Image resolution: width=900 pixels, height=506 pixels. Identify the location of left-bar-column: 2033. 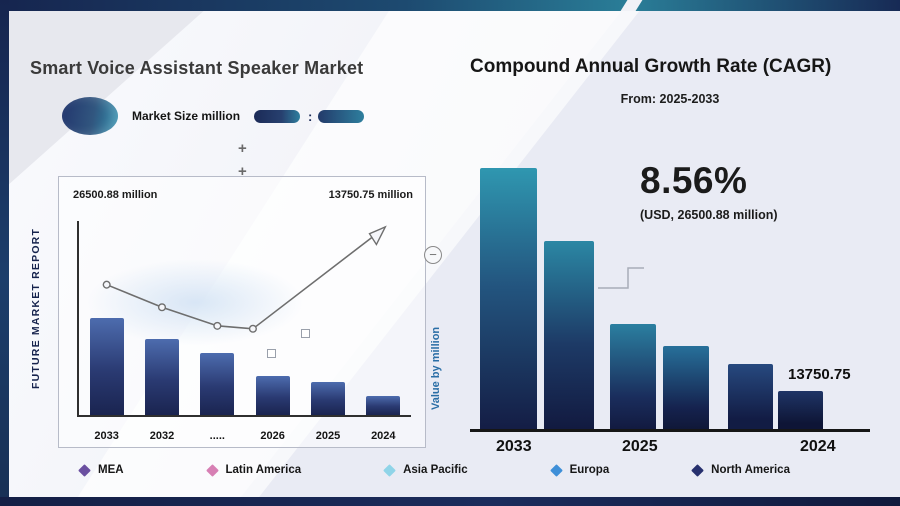
(106, 331).